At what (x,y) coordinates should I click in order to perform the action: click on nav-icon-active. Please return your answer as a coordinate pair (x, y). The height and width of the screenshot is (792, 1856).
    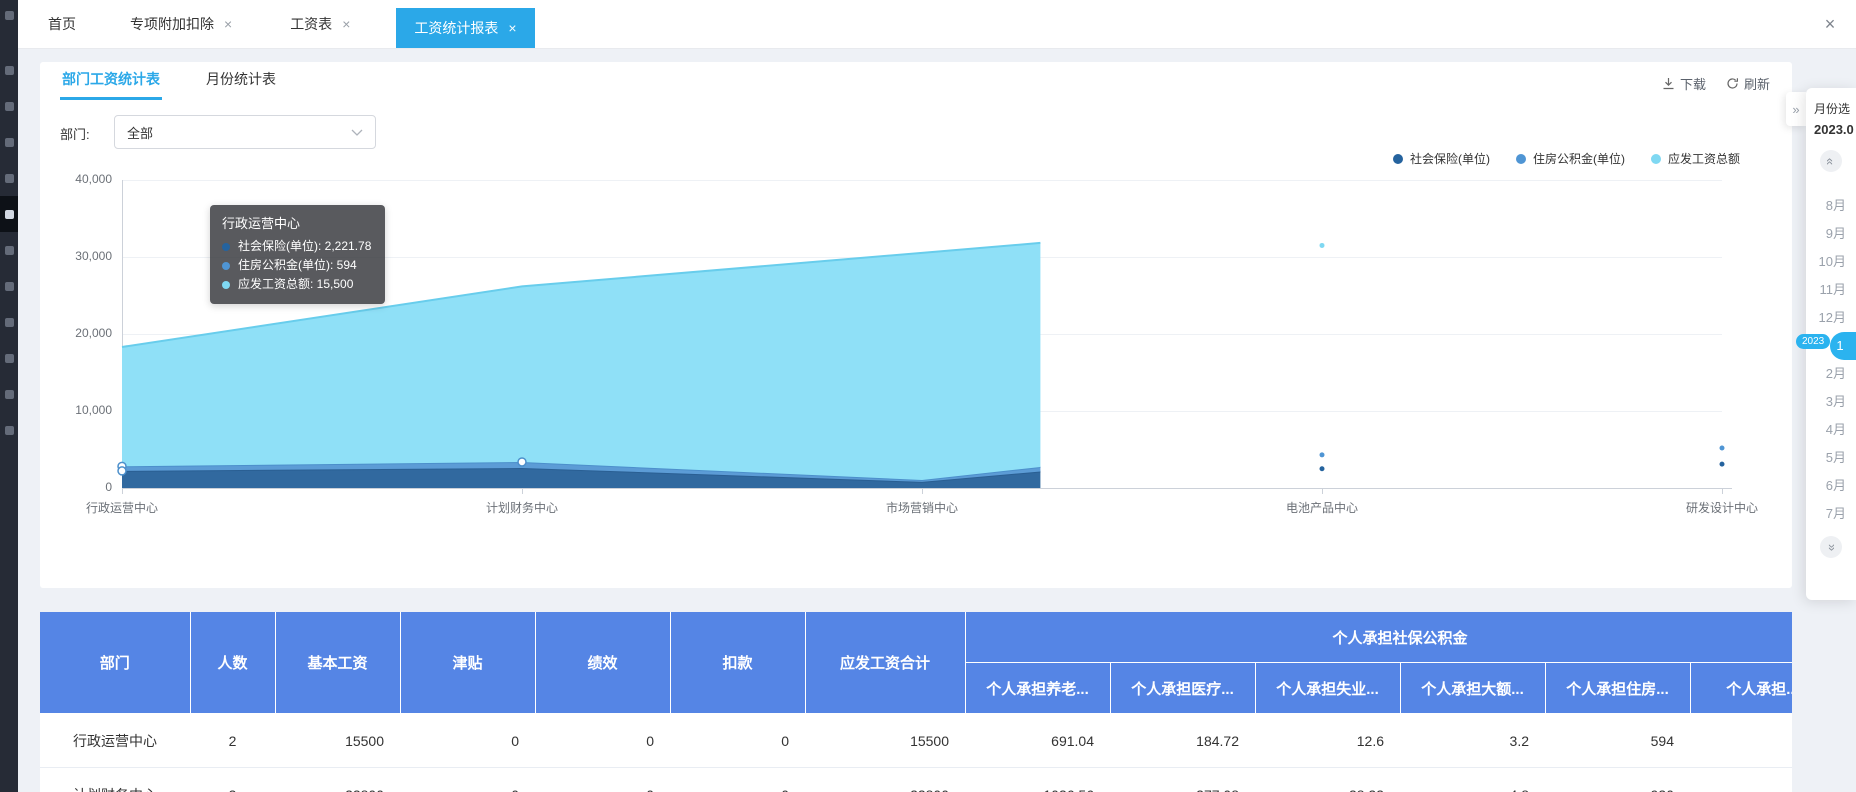
    Looking at the image, I should click on (9, 214).